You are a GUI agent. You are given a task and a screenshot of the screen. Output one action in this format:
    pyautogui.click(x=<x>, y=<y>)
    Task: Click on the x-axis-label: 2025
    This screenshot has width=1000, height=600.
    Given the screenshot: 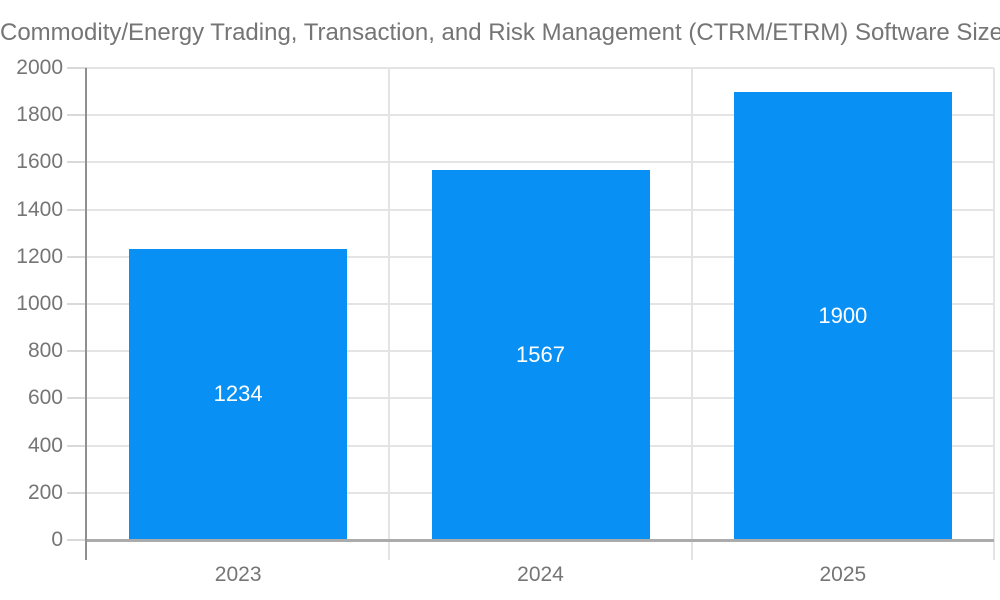 What is the action you would take?
    pyautogui.click(x=843, y=574)
    